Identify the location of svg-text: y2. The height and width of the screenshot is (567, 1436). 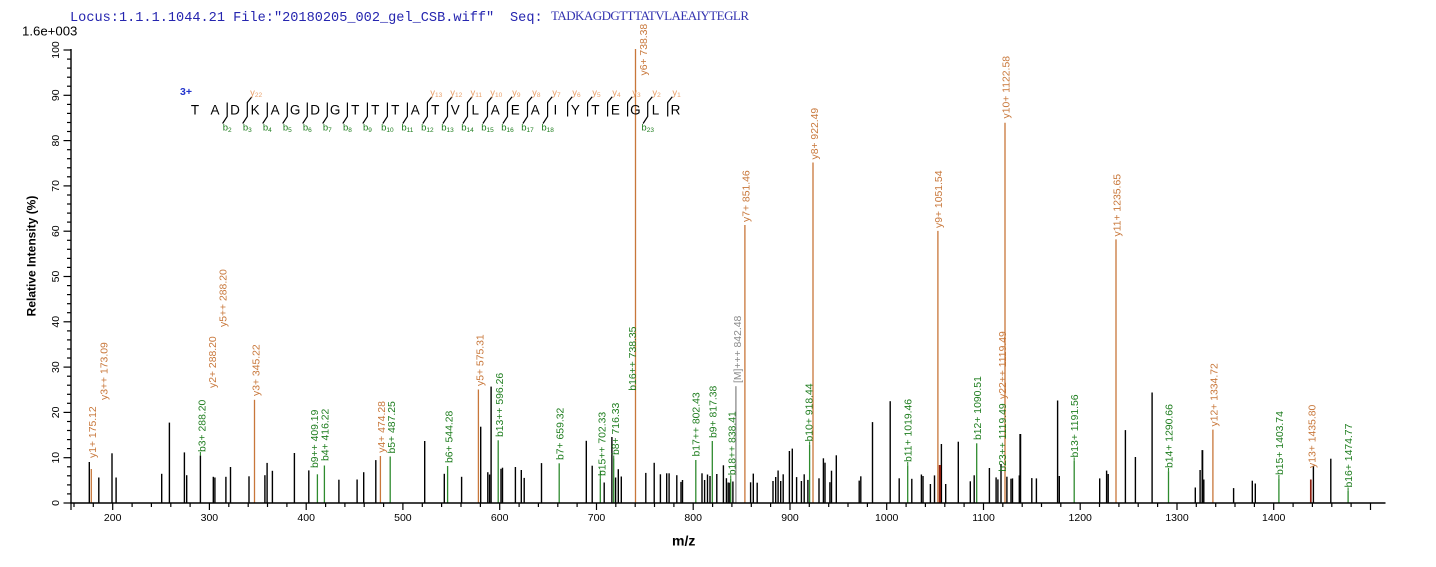
(656, 94).